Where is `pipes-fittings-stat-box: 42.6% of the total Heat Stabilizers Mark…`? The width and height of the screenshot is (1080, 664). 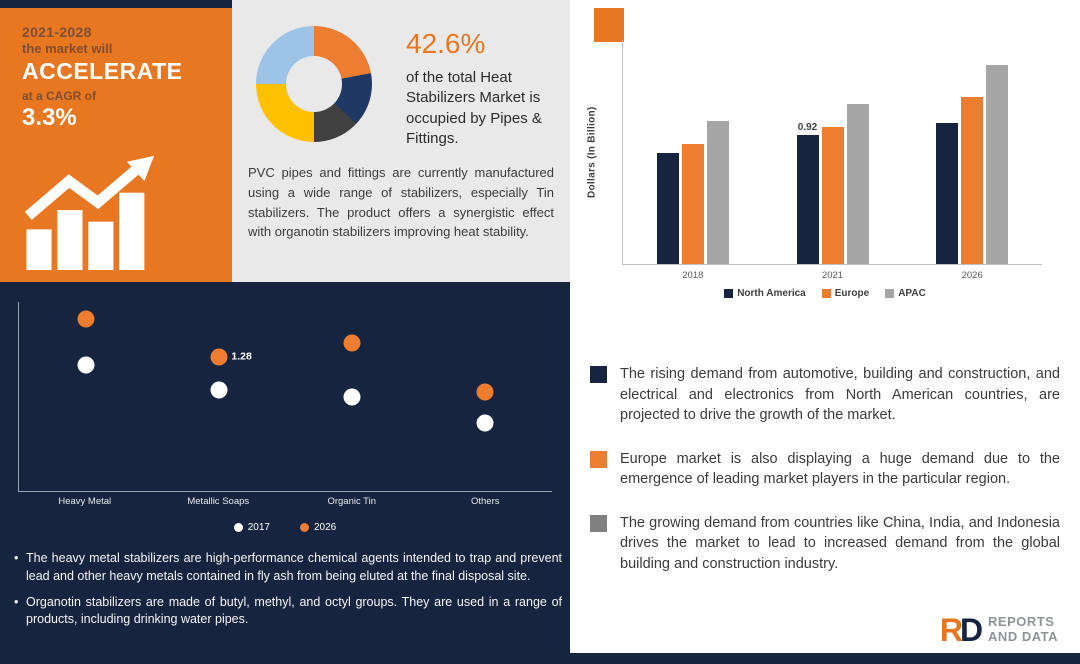
pipes-fittings-stat-box: 42.6% of the total Heat Stabilizers Mark… is located at coordinates (401, 141).